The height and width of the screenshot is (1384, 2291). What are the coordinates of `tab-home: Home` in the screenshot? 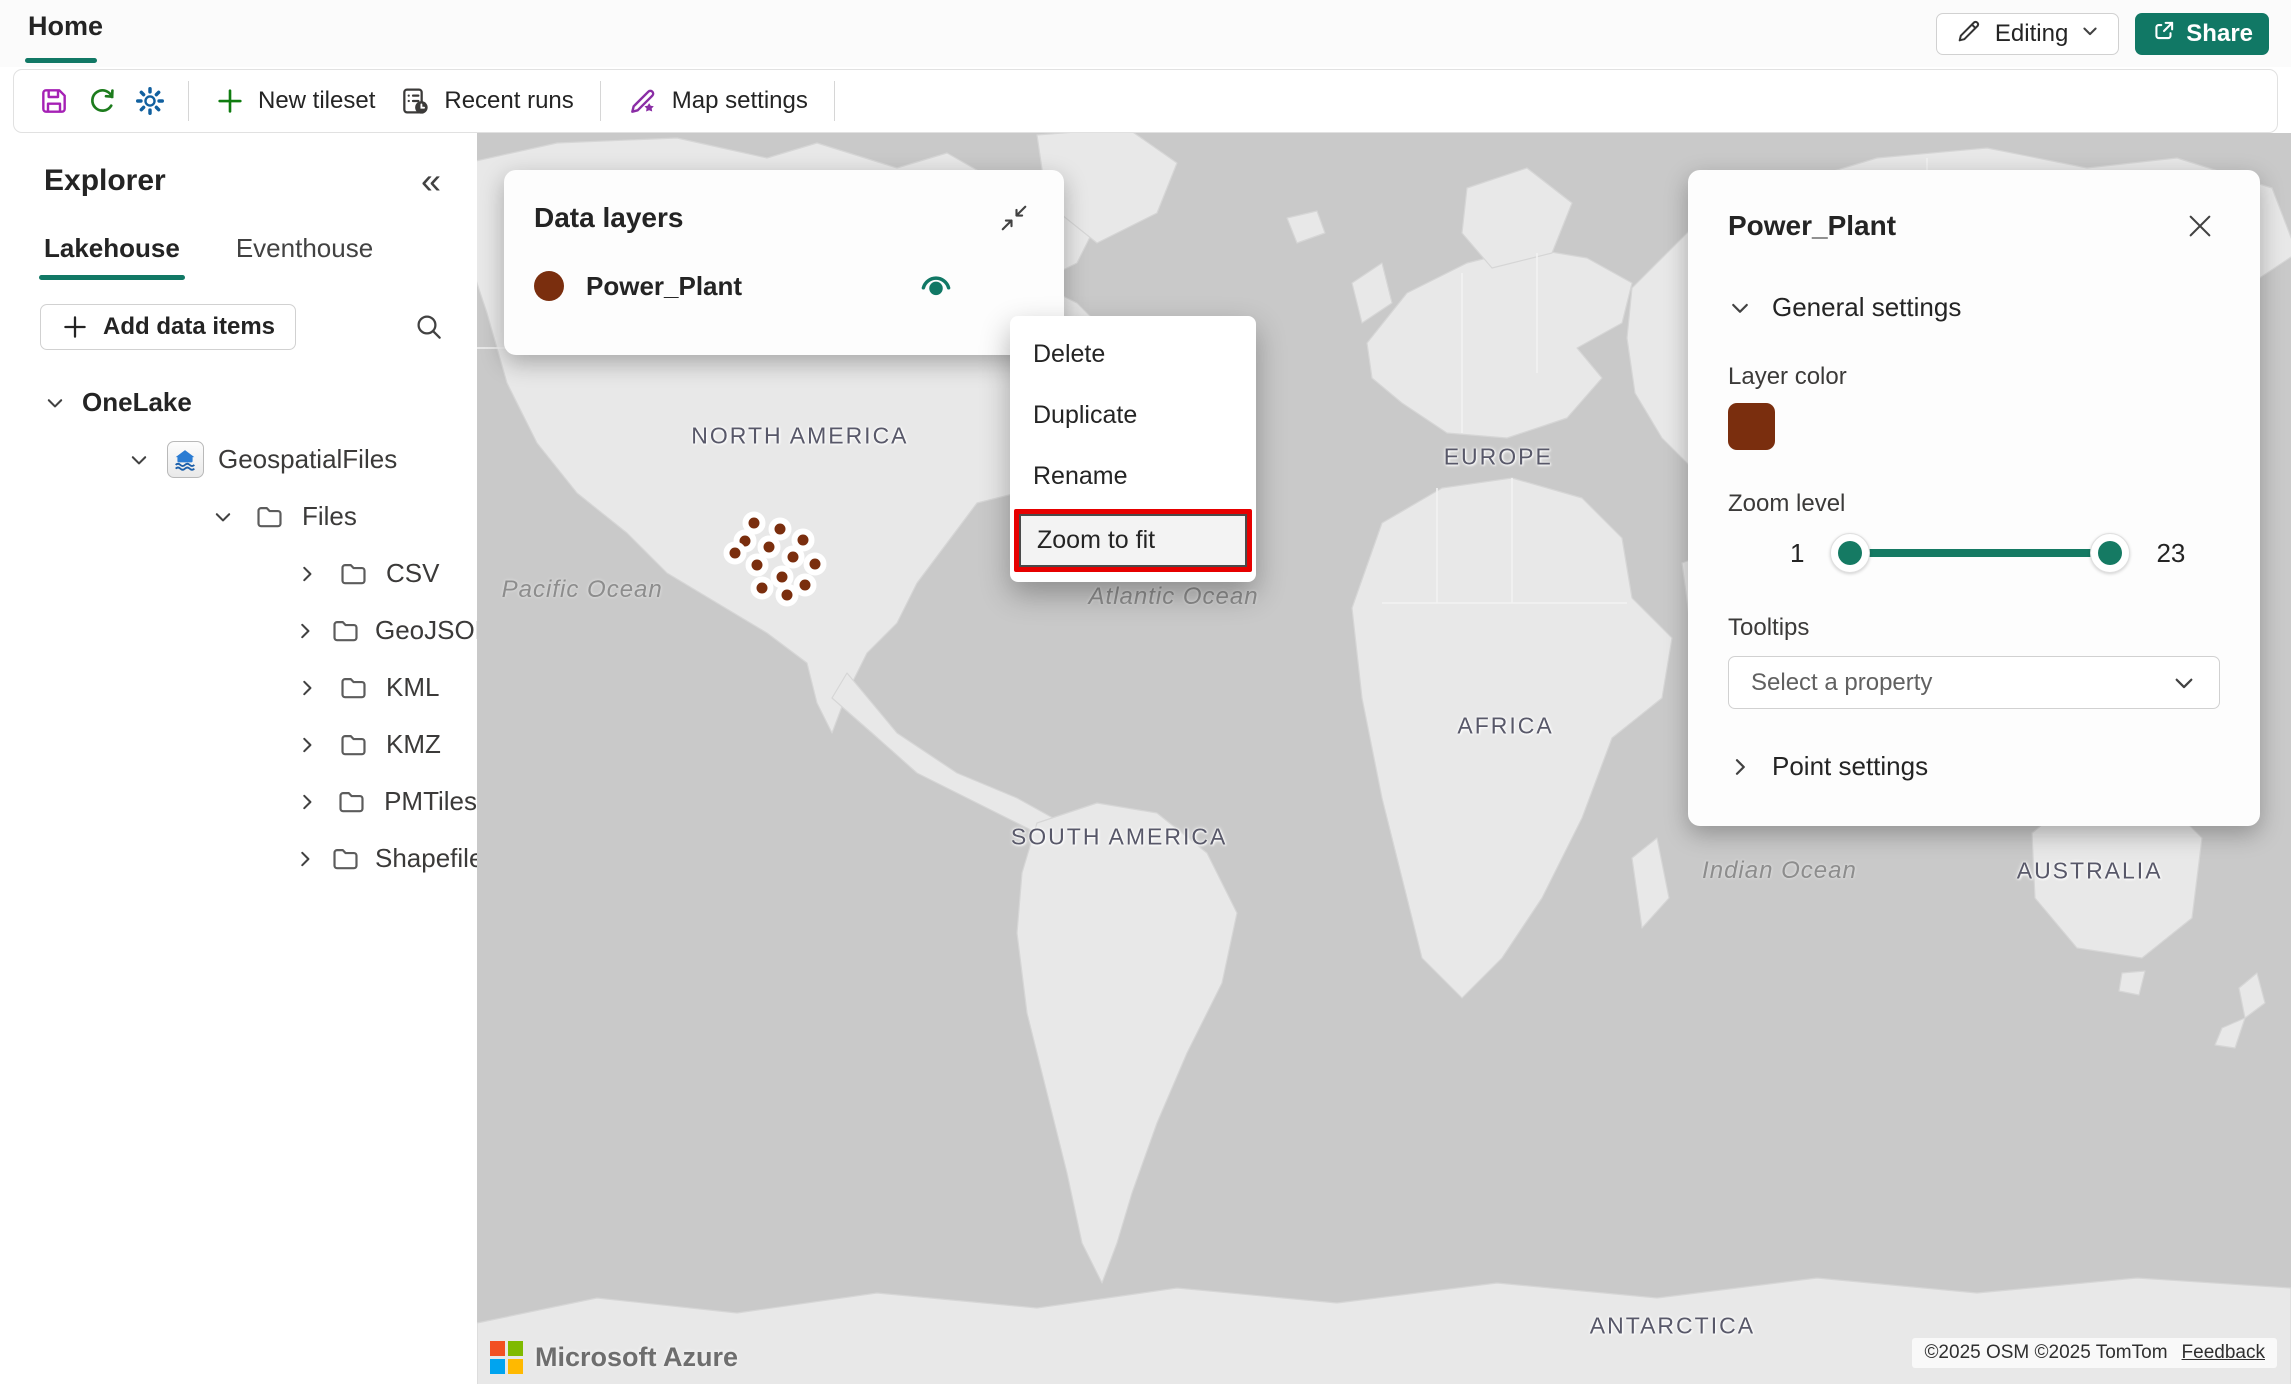 It's located at (66, 26).